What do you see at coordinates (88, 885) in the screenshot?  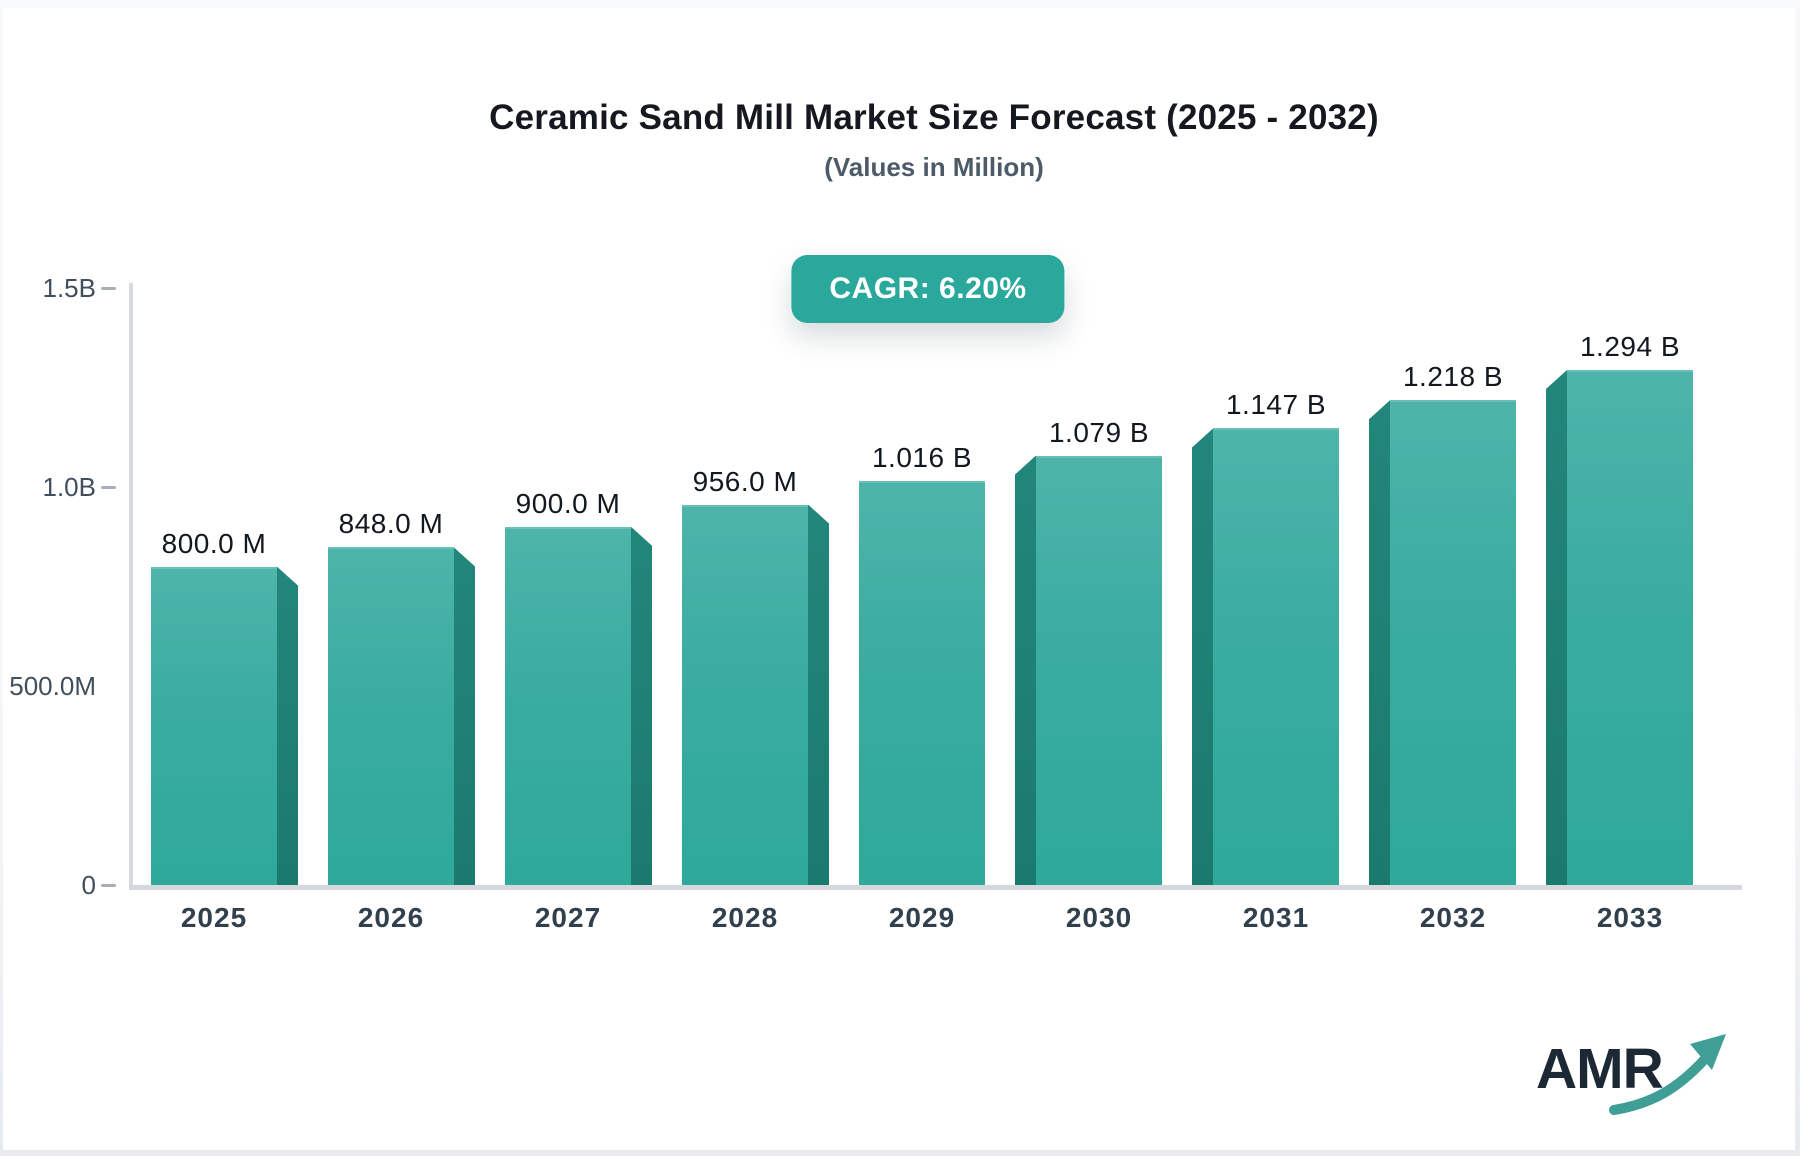 I see `y-tick-label: 0` at bounding box center [88, 885].